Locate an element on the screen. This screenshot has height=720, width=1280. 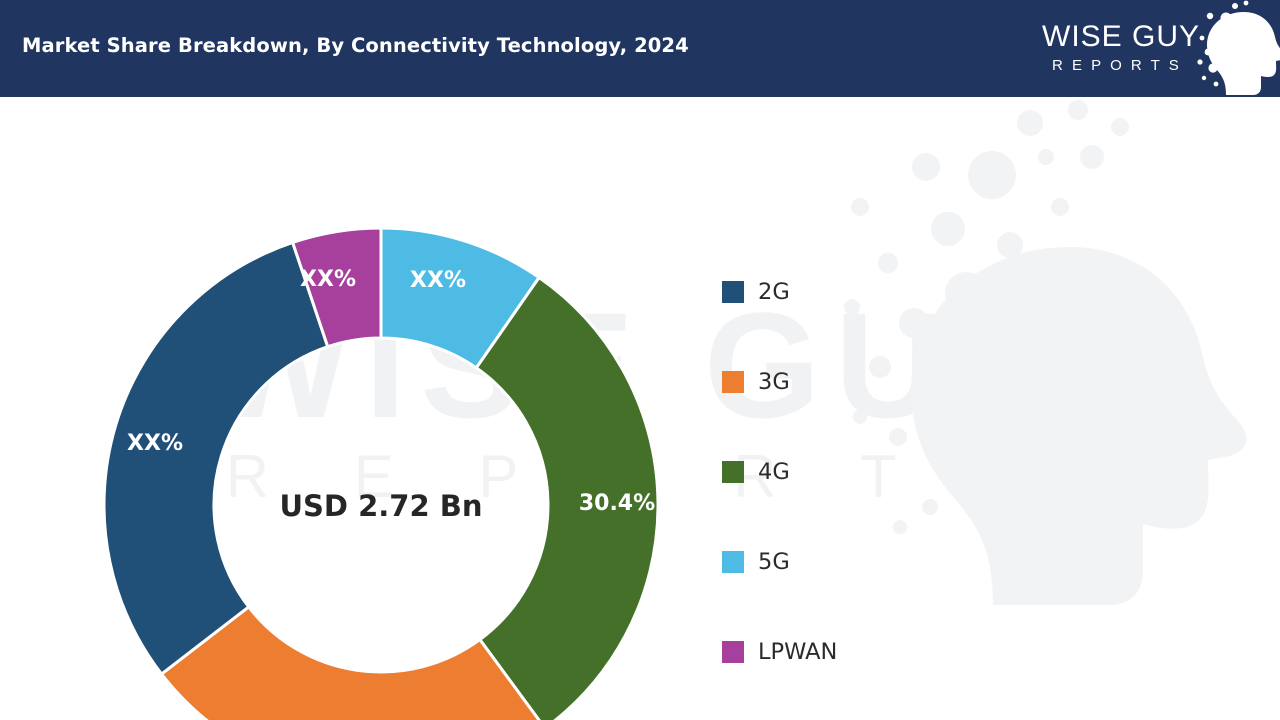
logo-wordmark-primary: WISE GUY is located at coordinates (1121, 36).